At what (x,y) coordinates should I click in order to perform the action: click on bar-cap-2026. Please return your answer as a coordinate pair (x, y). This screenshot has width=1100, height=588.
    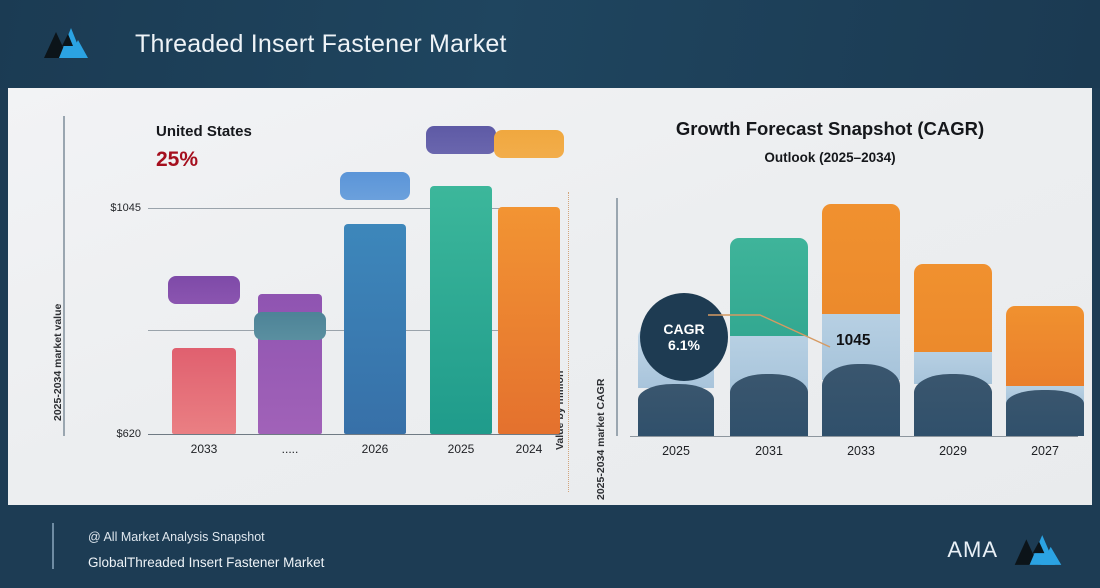
    Looking at the image, I should click on (375, 186).